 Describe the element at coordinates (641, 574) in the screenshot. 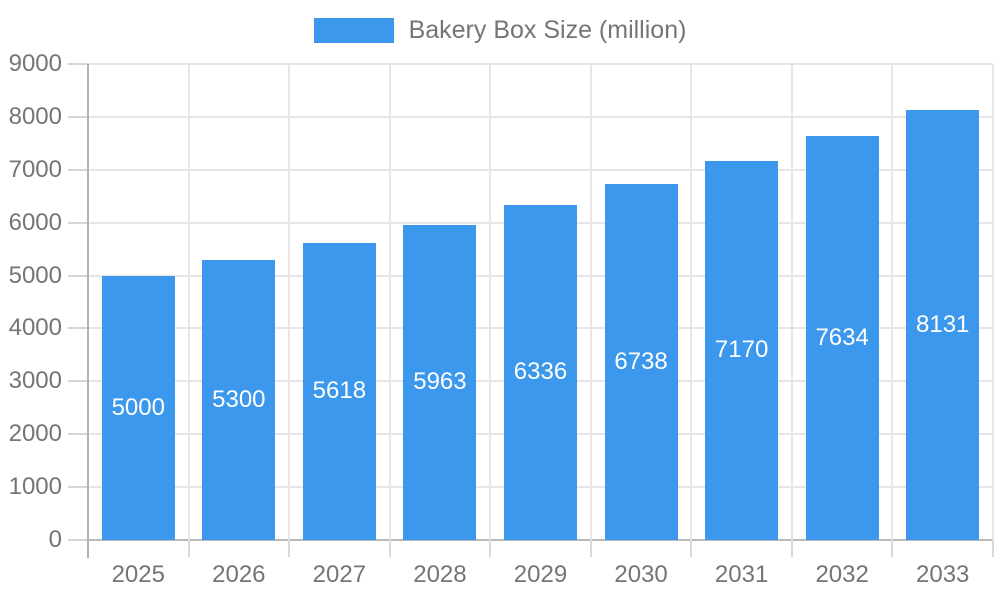

I see `x-axis-category-label: 2030` at that location.